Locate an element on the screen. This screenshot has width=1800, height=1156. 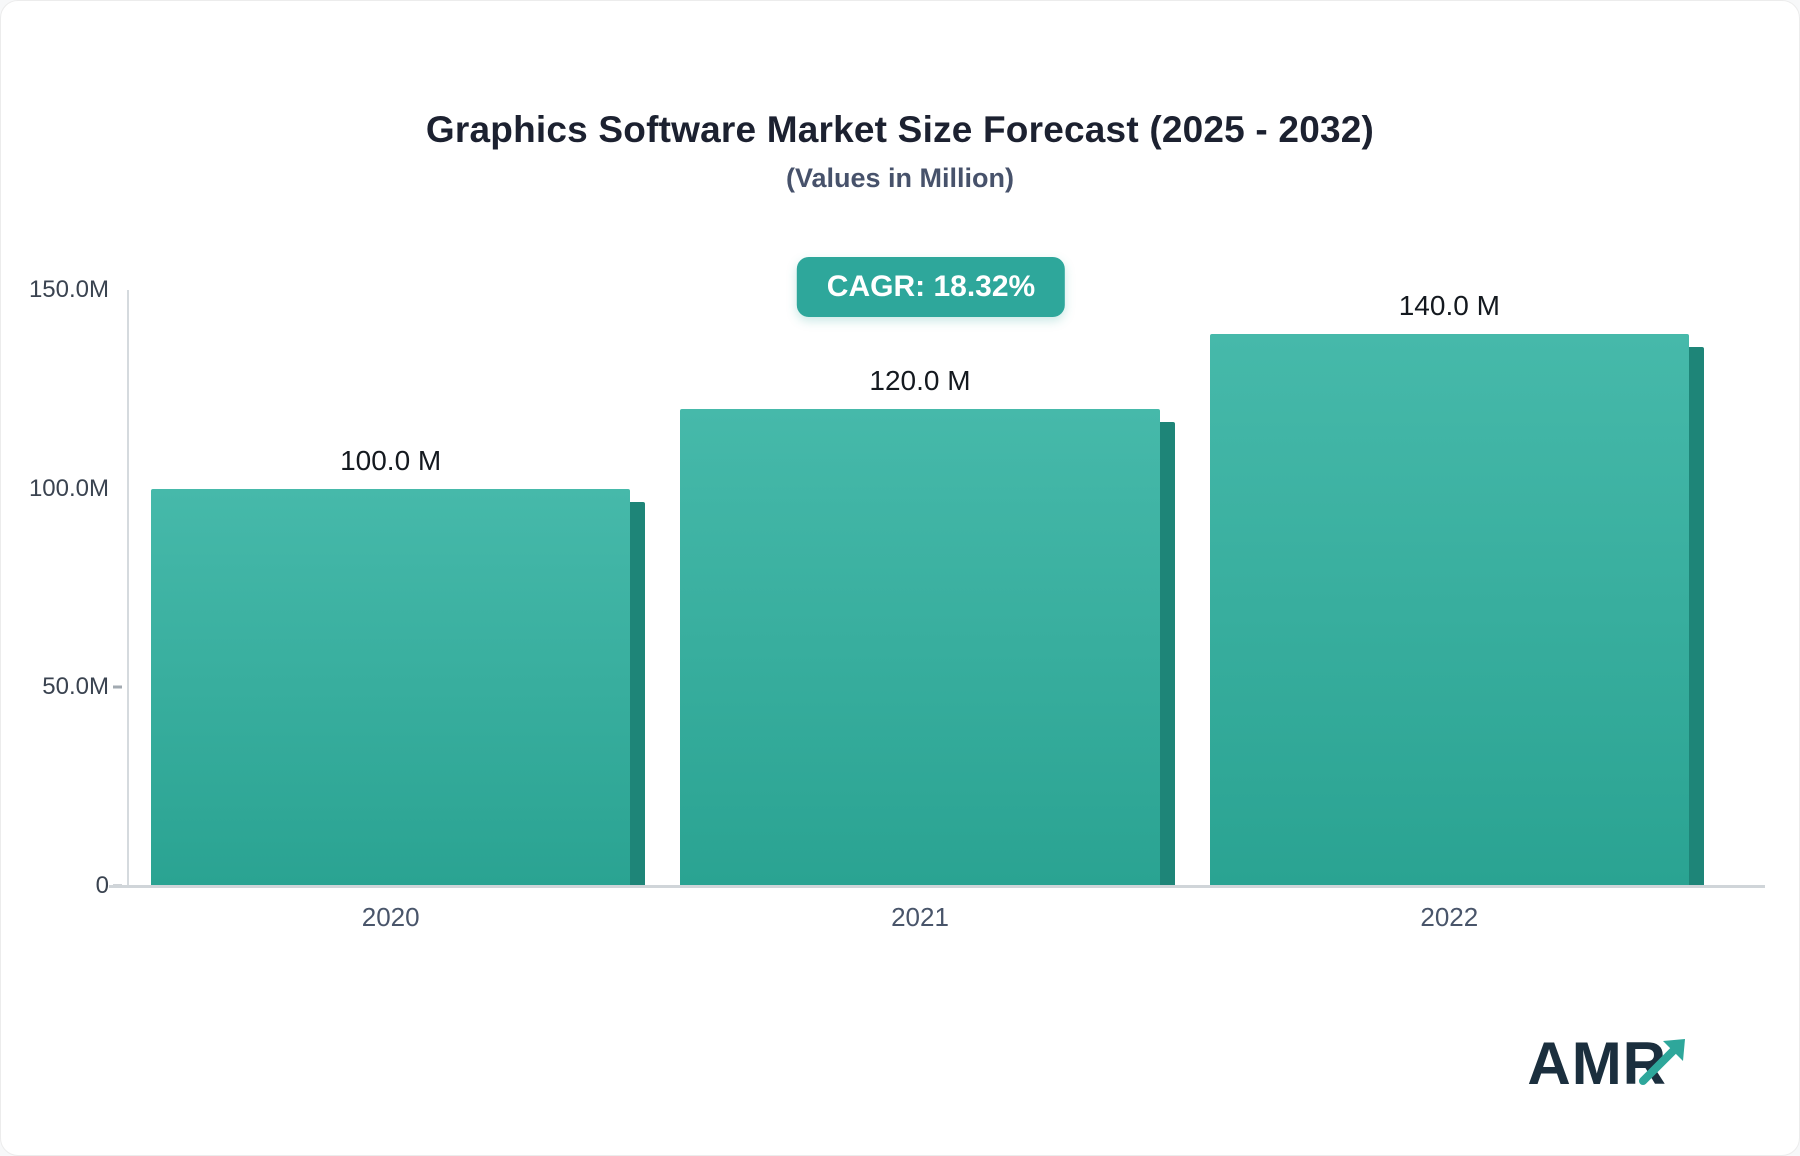
y-tick-mark is located at coordinates (117, 687).